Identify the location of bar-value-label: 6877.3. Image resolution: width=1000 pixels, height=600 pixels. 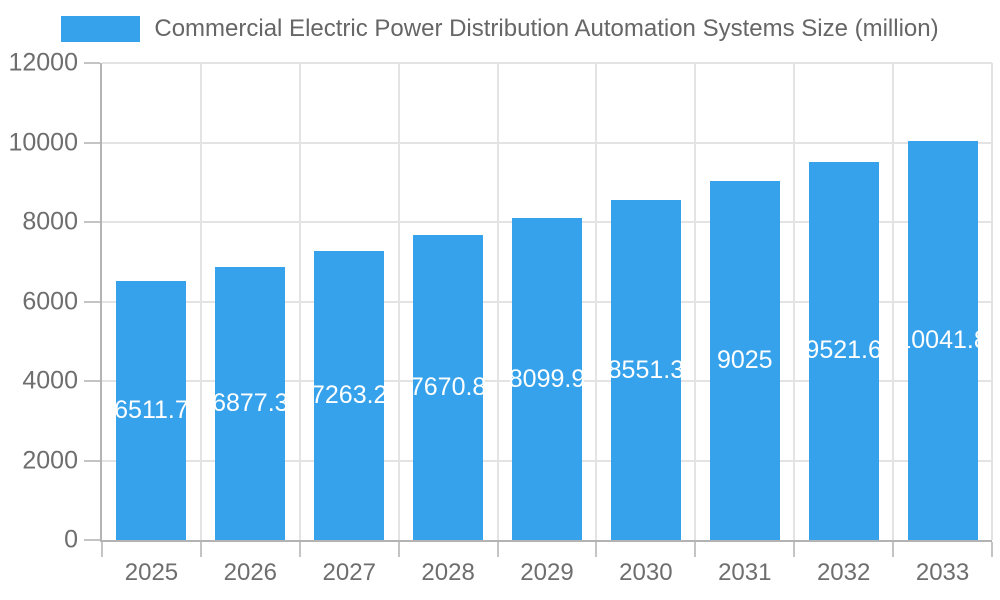
(250, 402).